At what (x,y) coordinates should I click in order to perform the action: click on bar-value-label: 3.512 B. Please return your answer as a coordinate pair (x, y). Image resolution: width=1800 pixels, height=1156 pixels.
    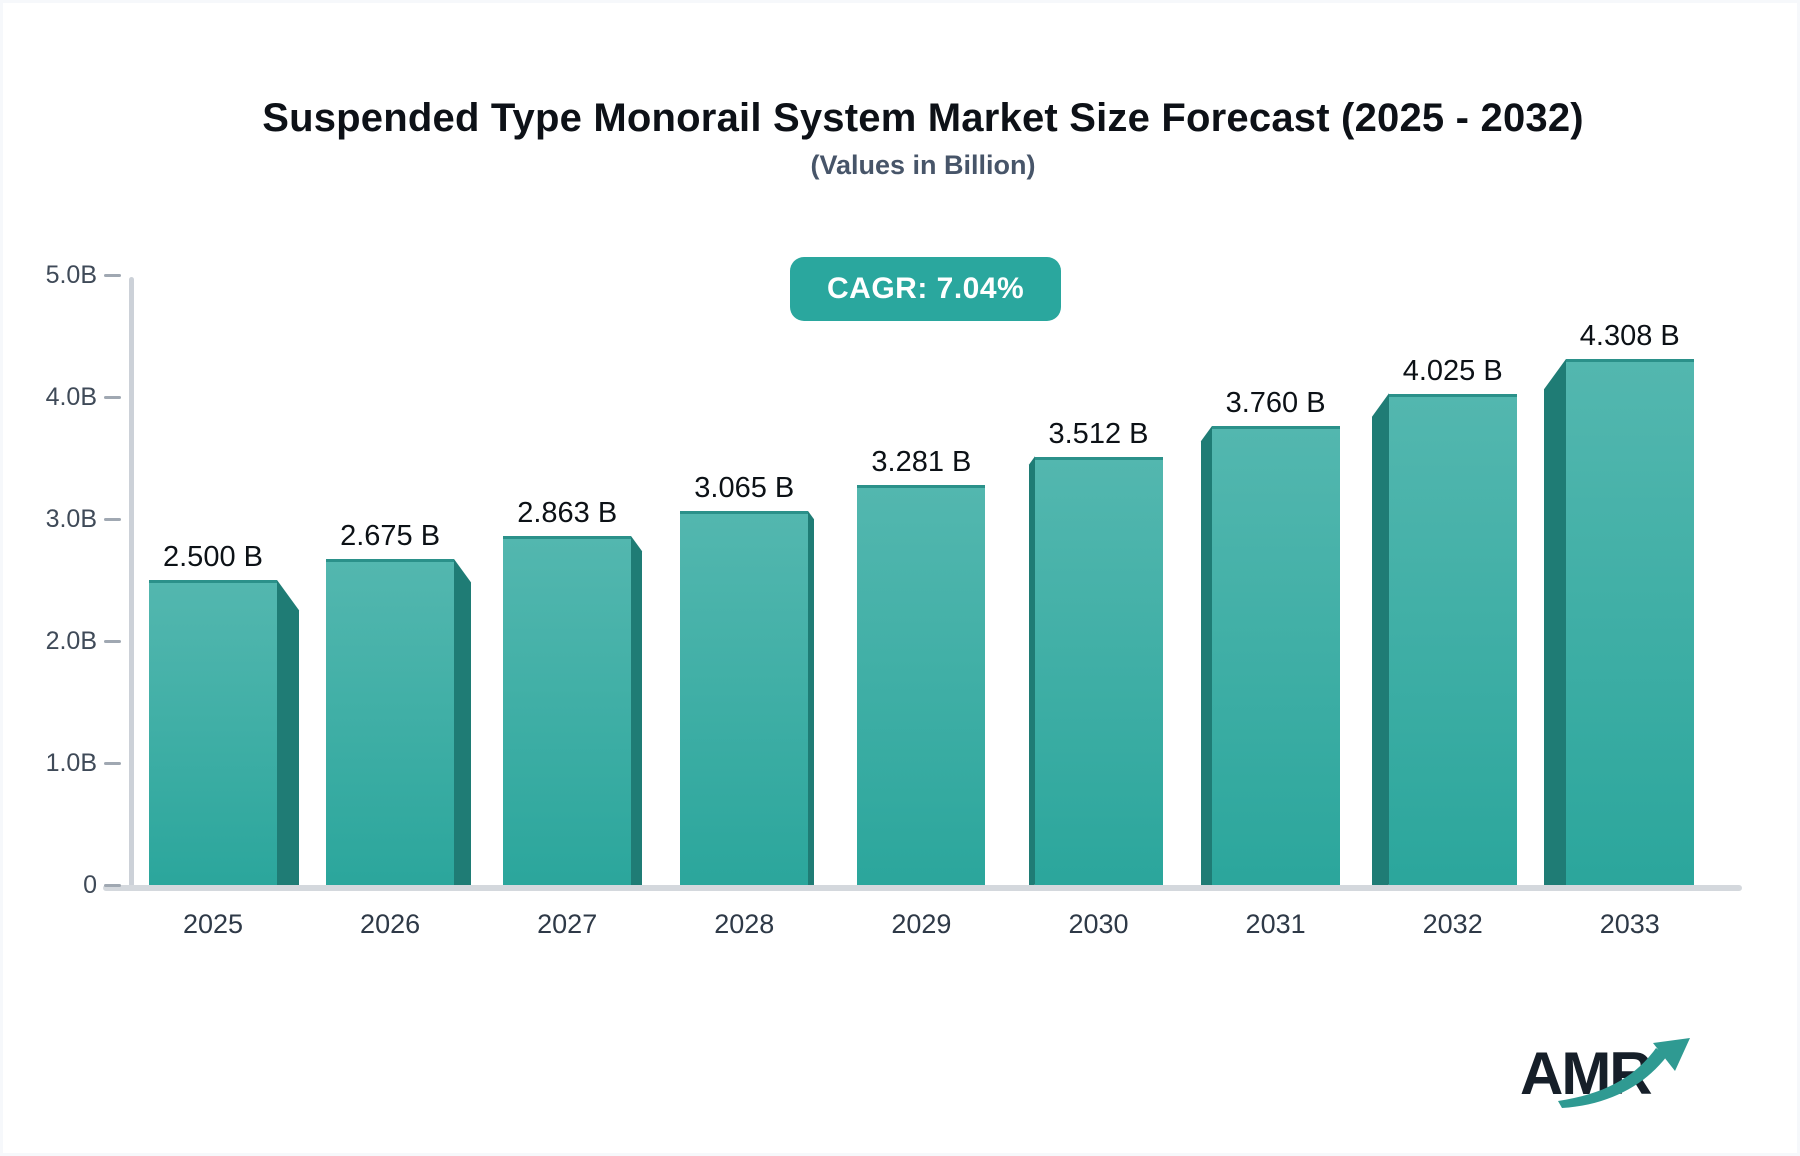
    Looking at the image, I should click on (1098, 433).